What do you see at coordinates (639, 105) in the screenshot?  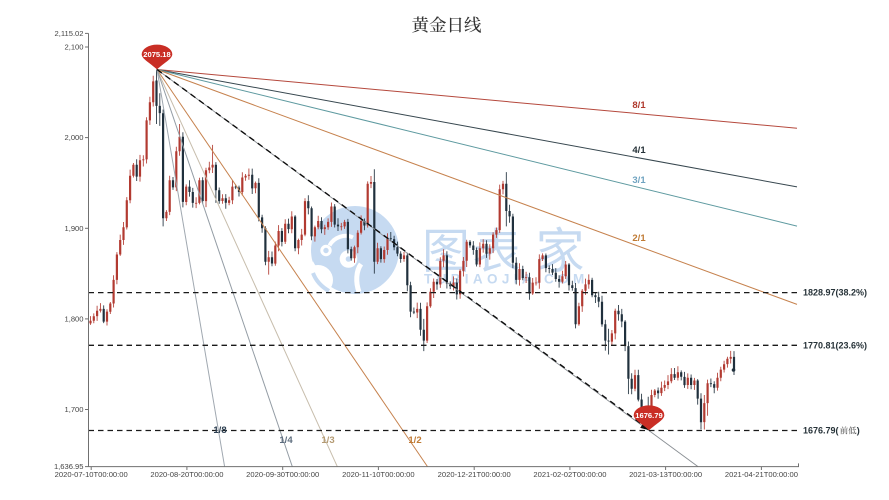 I see `svg-text: 8/1` at bounding box center [639, 105].